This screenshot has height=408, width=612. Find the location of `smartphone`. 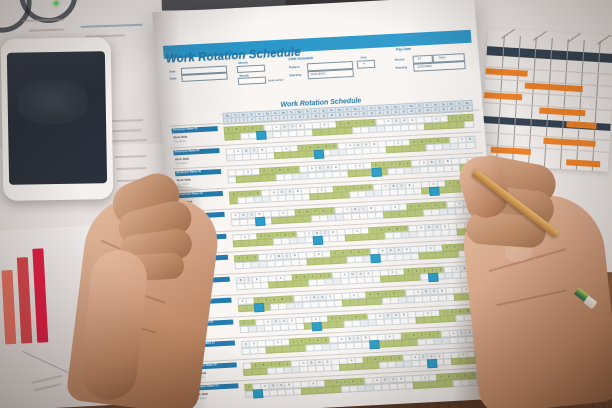

smartphone is located at coordinates (57, 119).